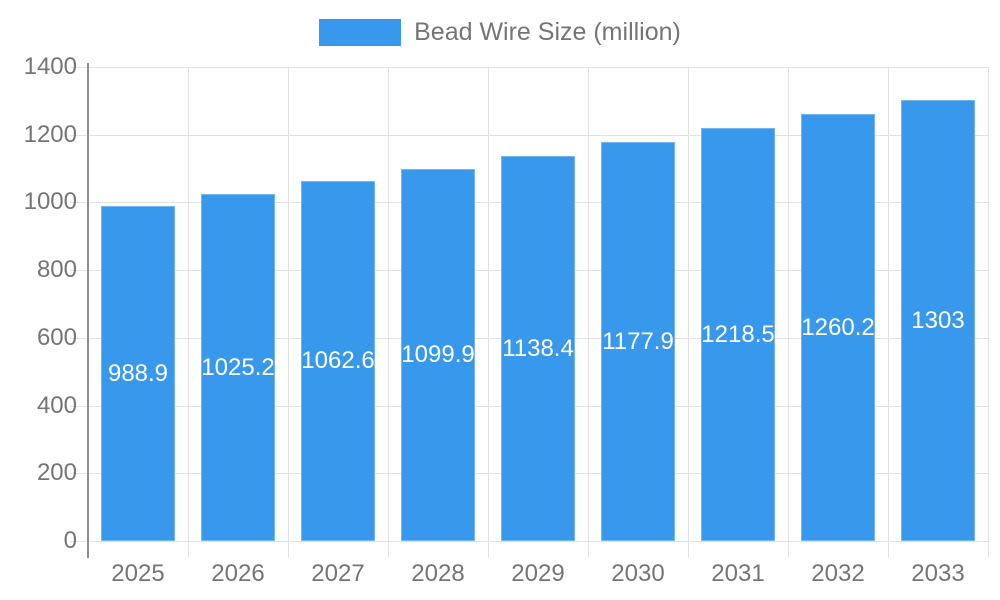 This screenshot has height=600, width=1000. I want to click on y-axis-tick-label: 800, so click(56, 269).